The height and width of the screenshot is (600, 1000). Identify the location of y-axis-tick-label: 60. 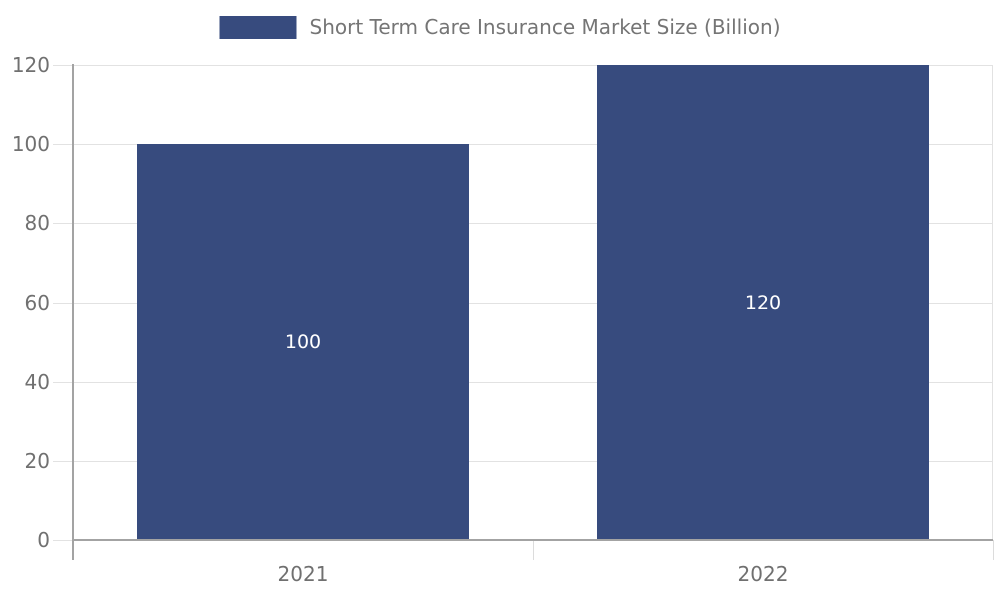
(37, 302).